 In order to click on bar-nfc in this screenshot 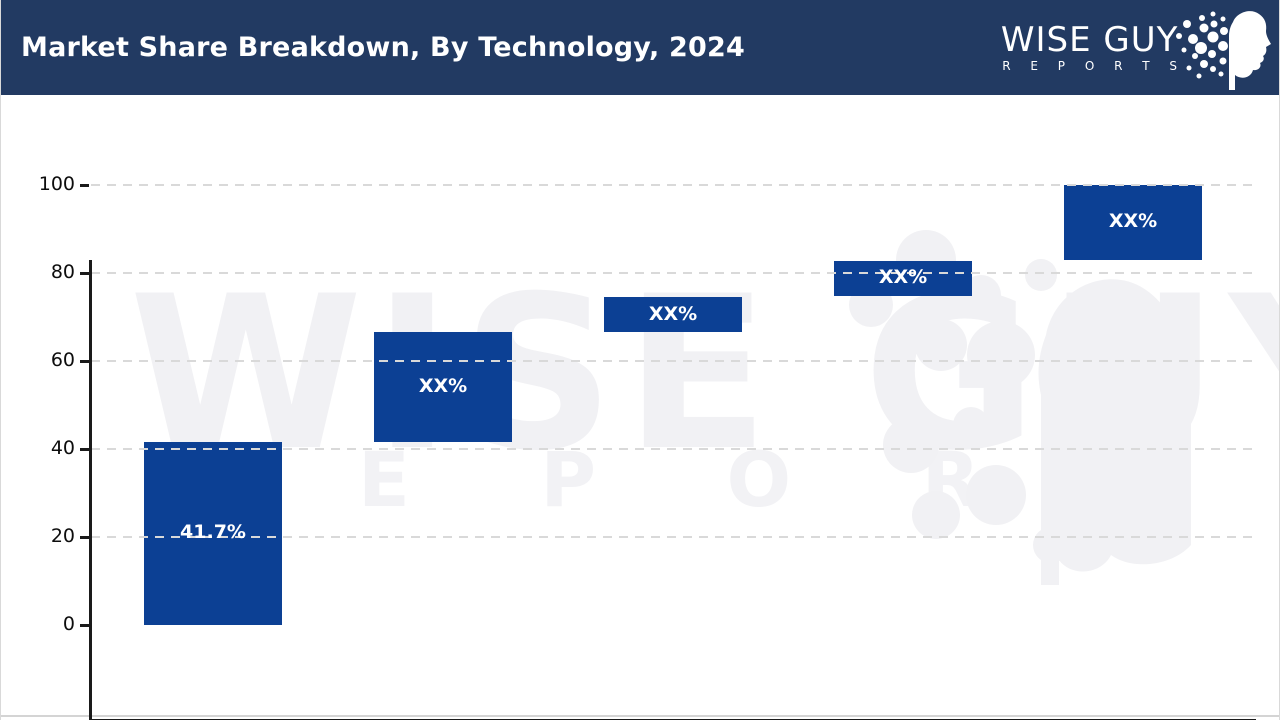, I will do `click(903, 278)`.